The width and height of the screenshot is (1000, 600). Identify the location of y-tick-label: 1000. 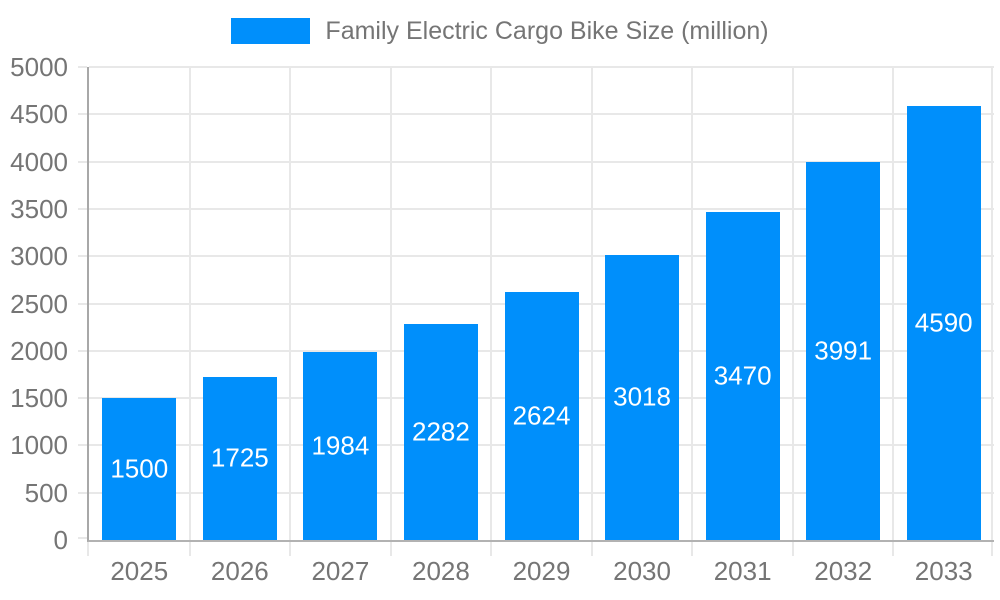
(39, 445).